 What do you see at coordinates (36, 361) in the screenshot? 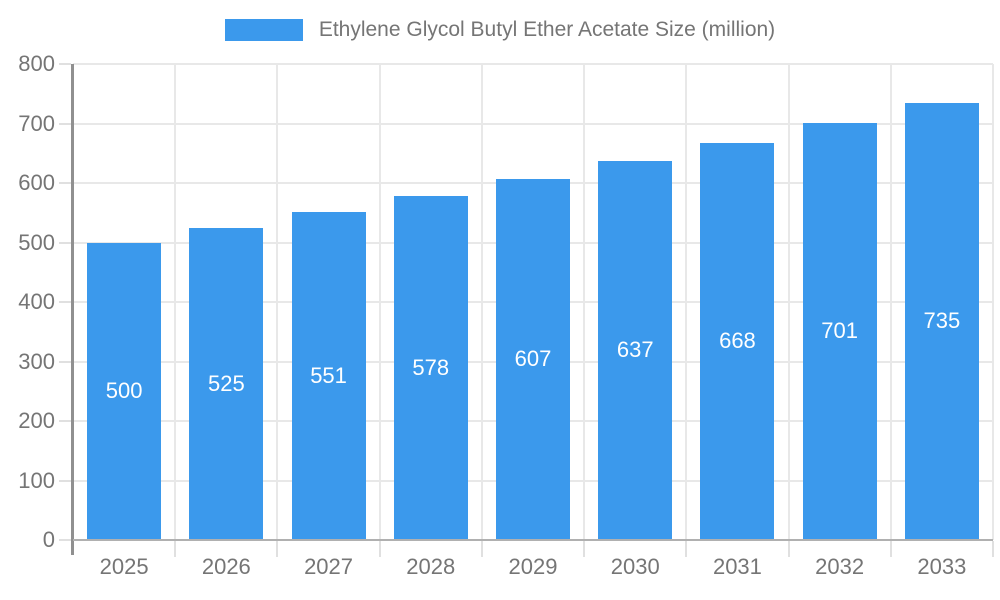
I see `y-axis-tick-label: 300` at bounding box center [36, 361].